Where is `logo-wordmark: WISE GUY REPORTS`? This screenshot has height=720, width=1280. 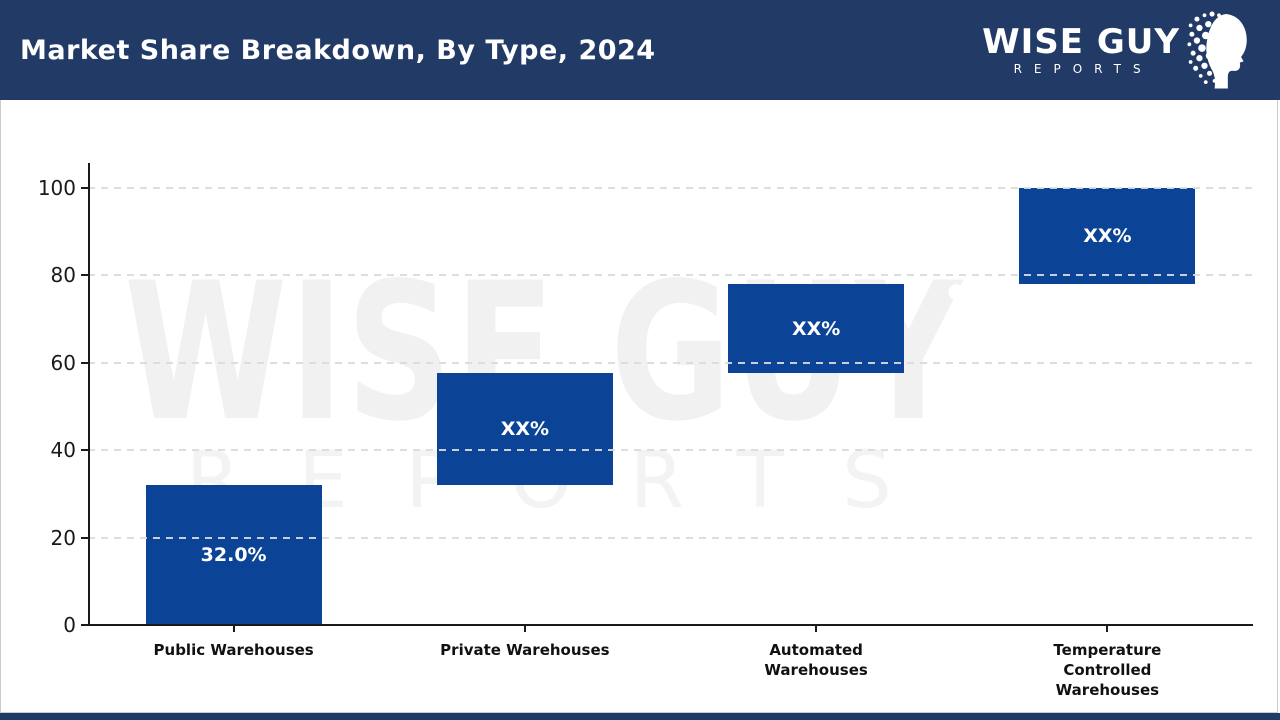 logo-wordmark: WISE GUY REPORTS is located at coordinates (1081, 50).